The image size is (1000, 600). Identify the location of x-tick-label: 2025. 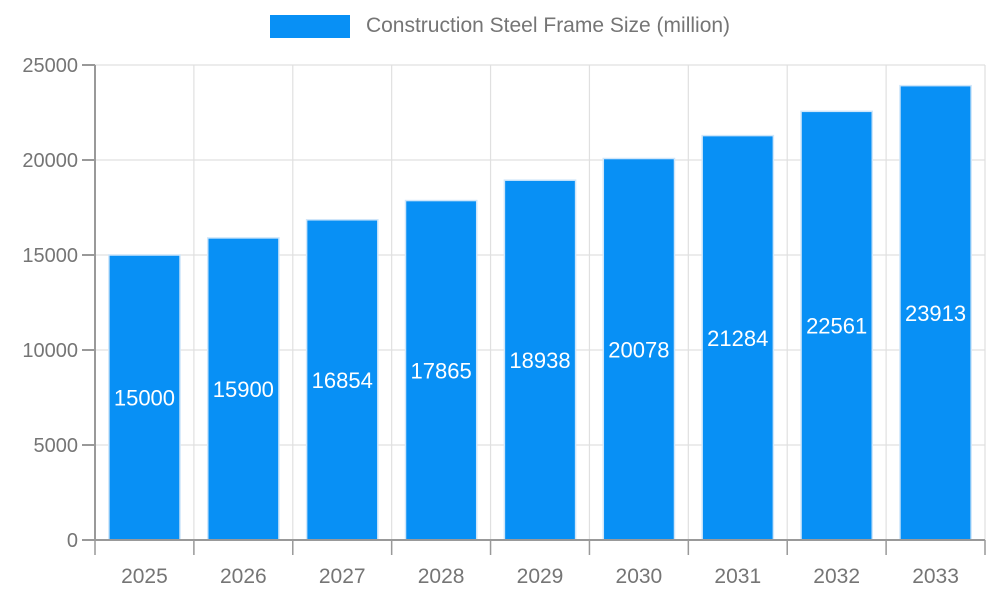
(144, 576).